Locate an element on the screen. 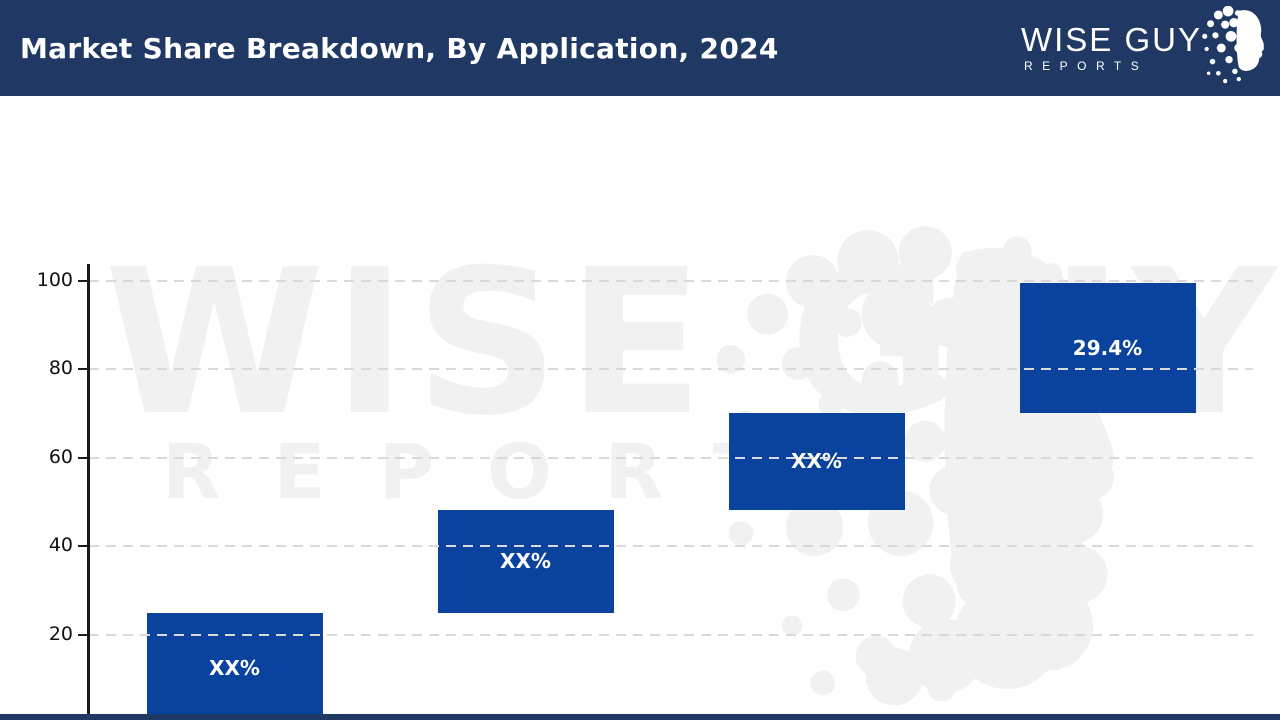 This screenshot has width=1280, height=720. y-tick-label-60: 60 is located at coordinates (60, 456).